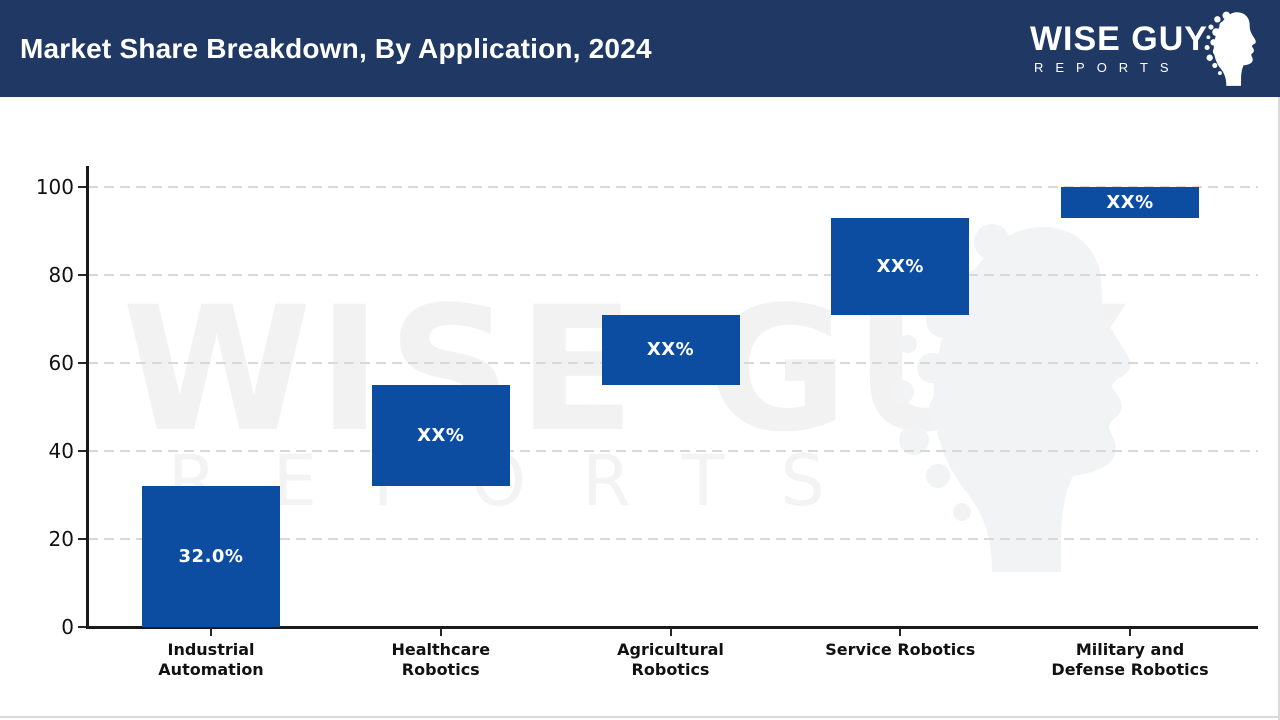 The height and width of the screenshot is (720, 1280). I want to click on bar-industrial: 32.0%, so click(211, 556).